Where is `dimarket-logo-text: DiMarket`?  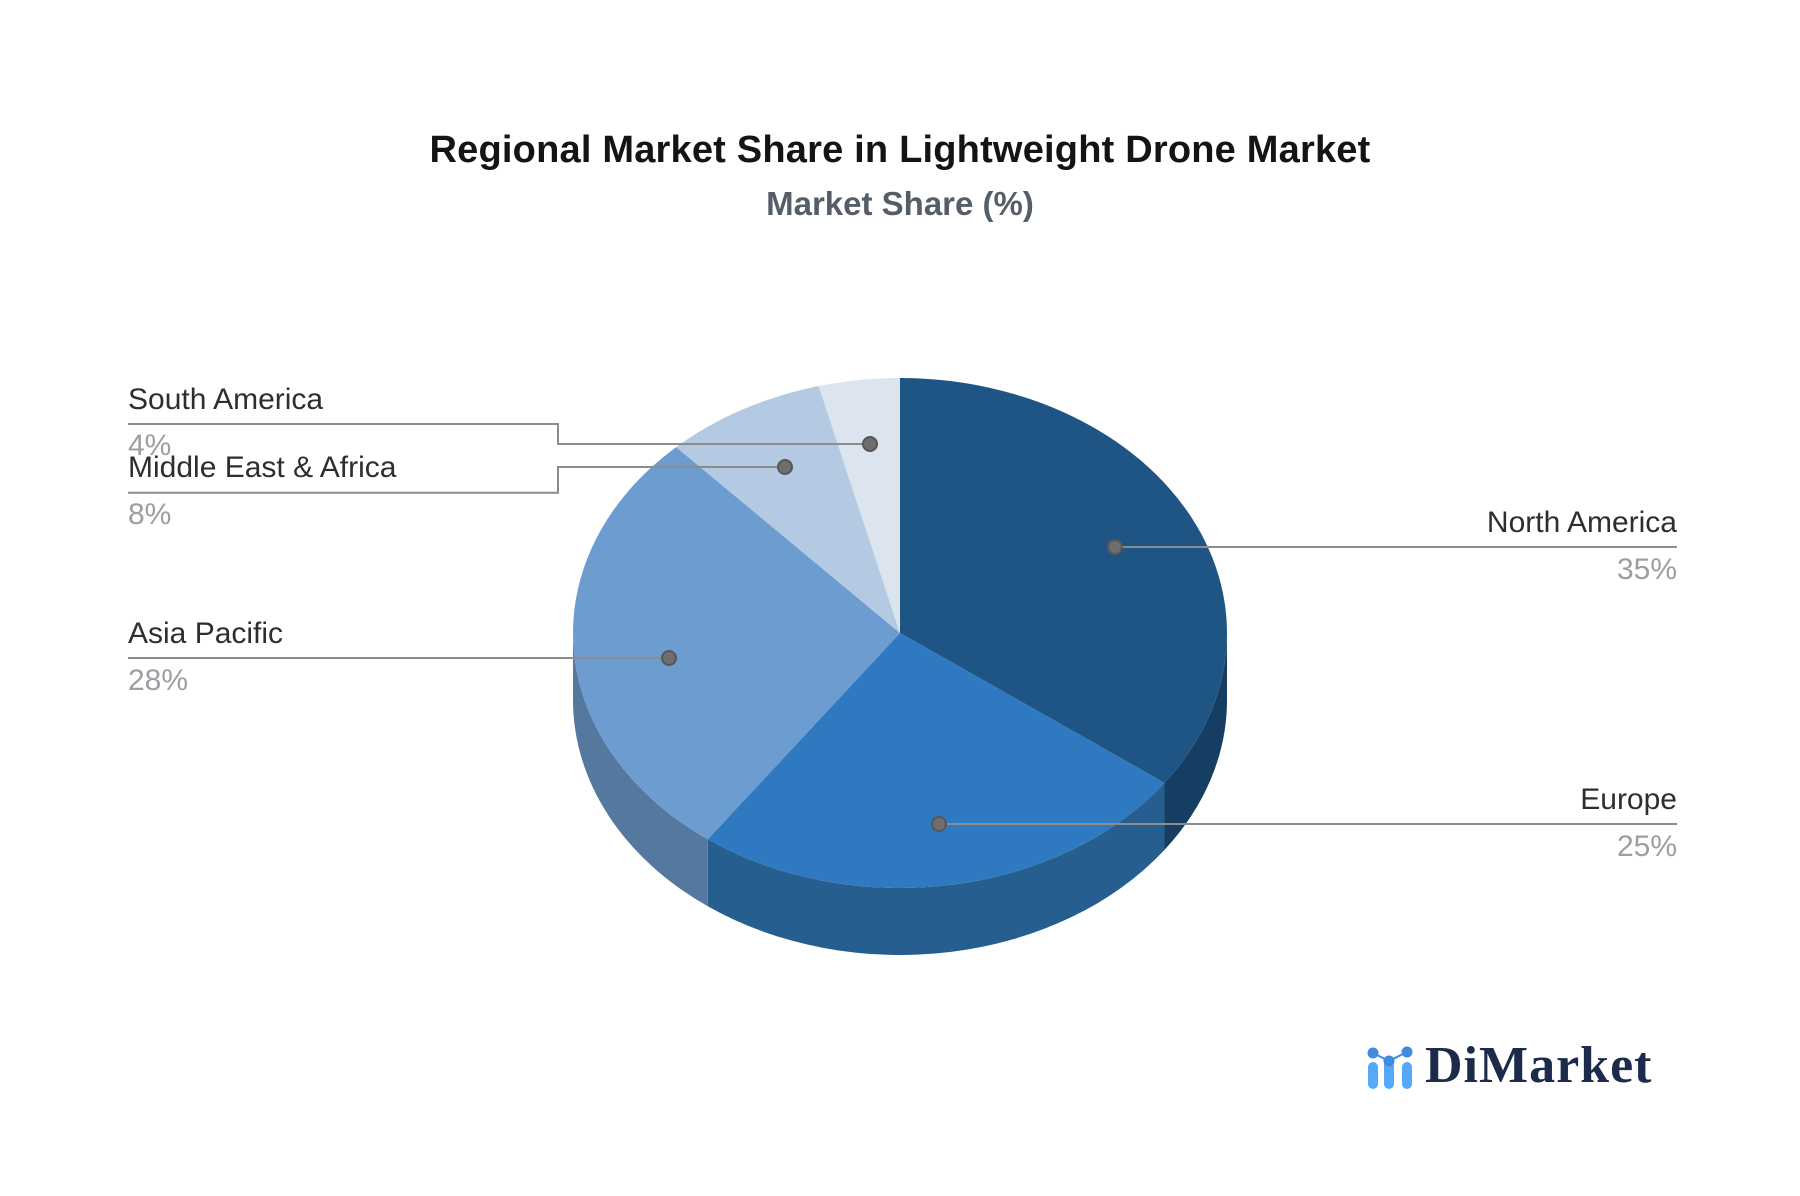
dimarket-logo-text: DiMarket is located at coordinates (1539, 1065).